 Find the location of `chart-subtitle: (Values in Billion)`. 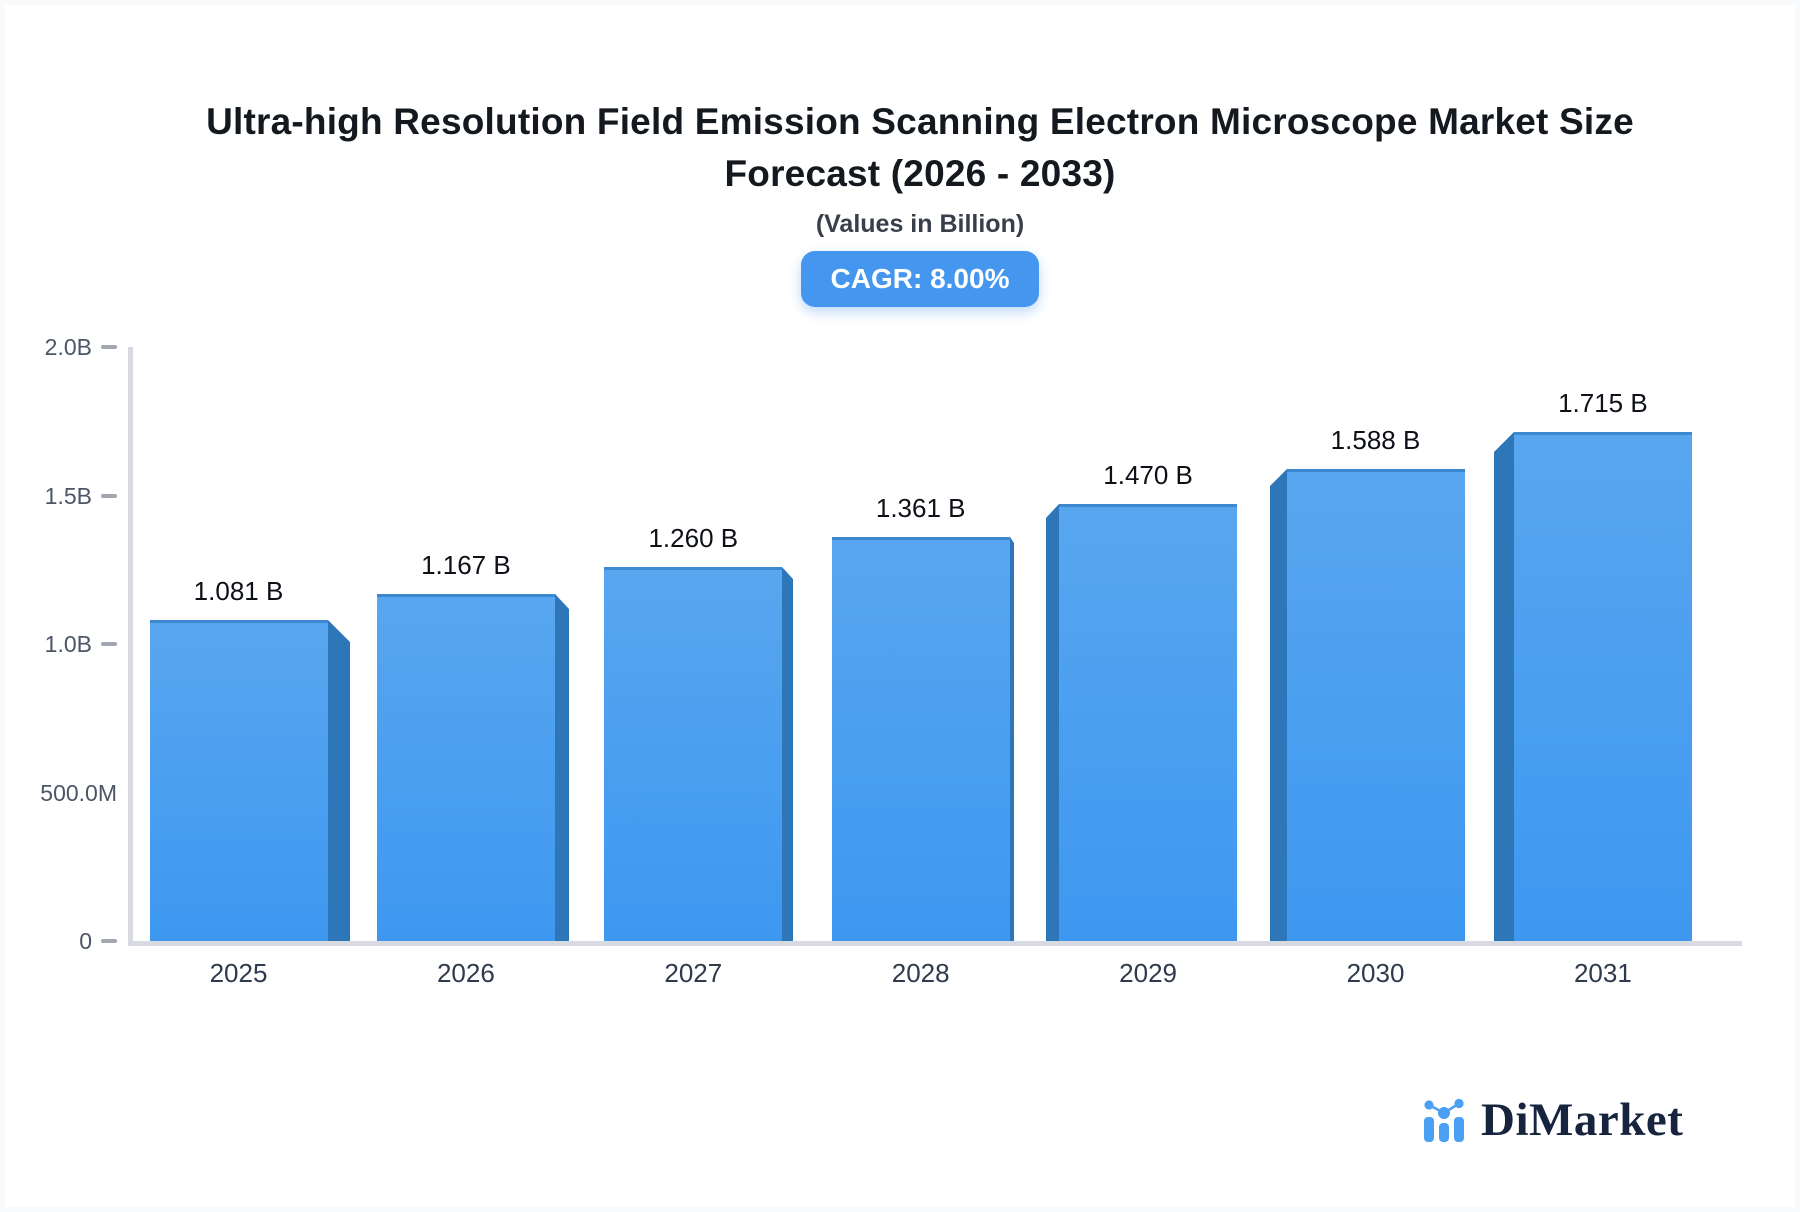

chart-subtitle: (Values in Billion) is located at coordinates (920, 224).